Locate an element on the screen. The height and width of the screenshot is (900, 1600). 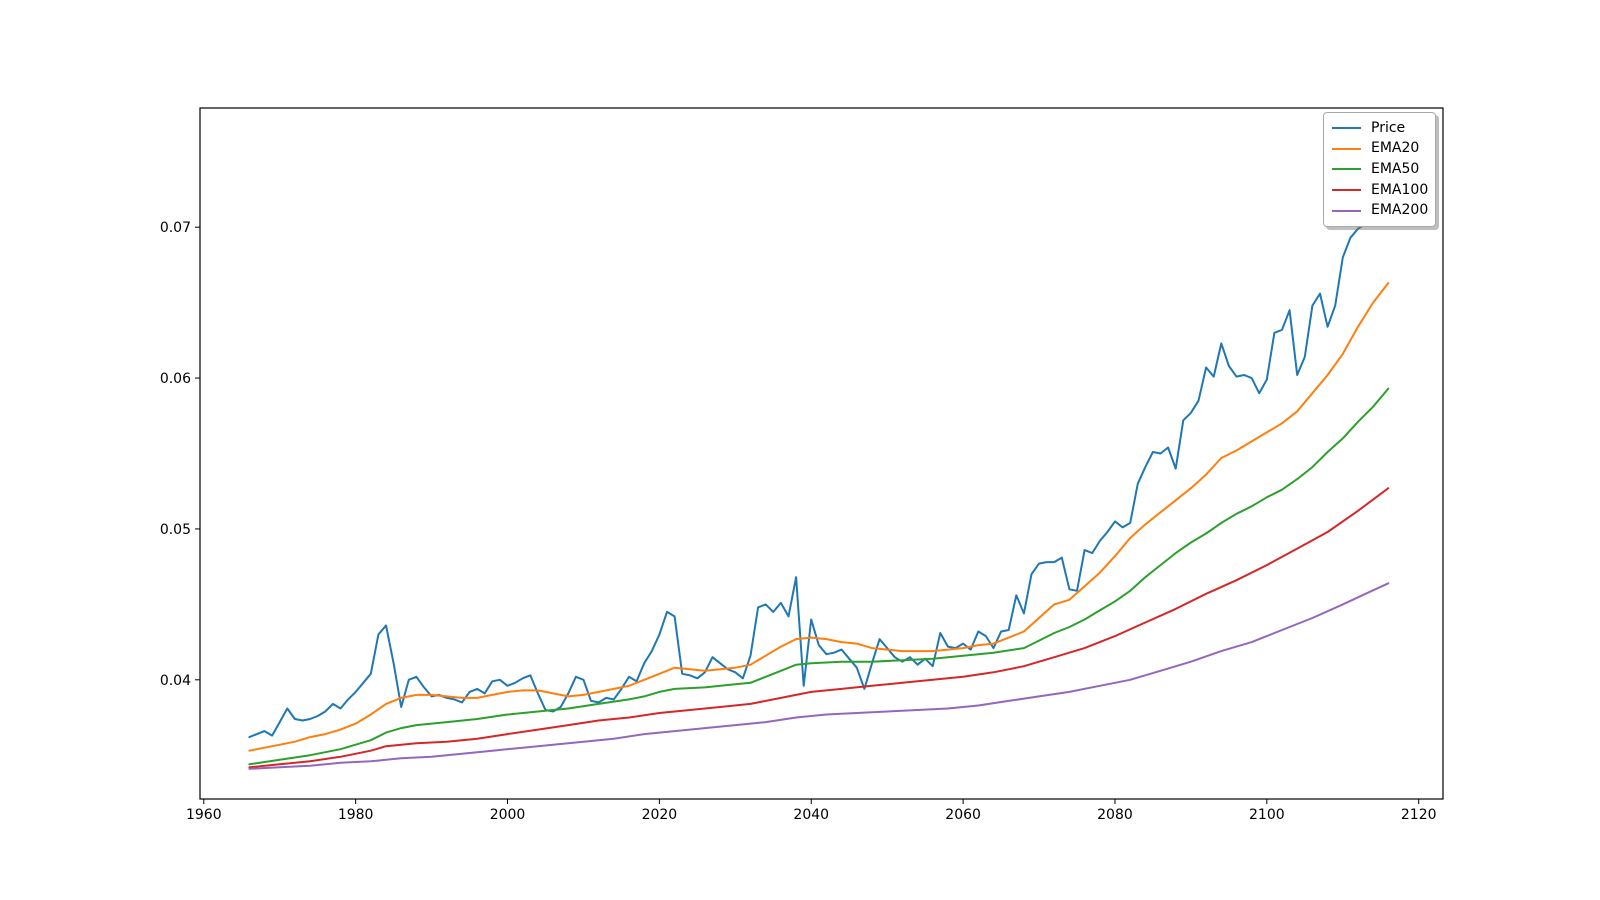
x-tick-label: 2040 is located at coordinates (811, 815).